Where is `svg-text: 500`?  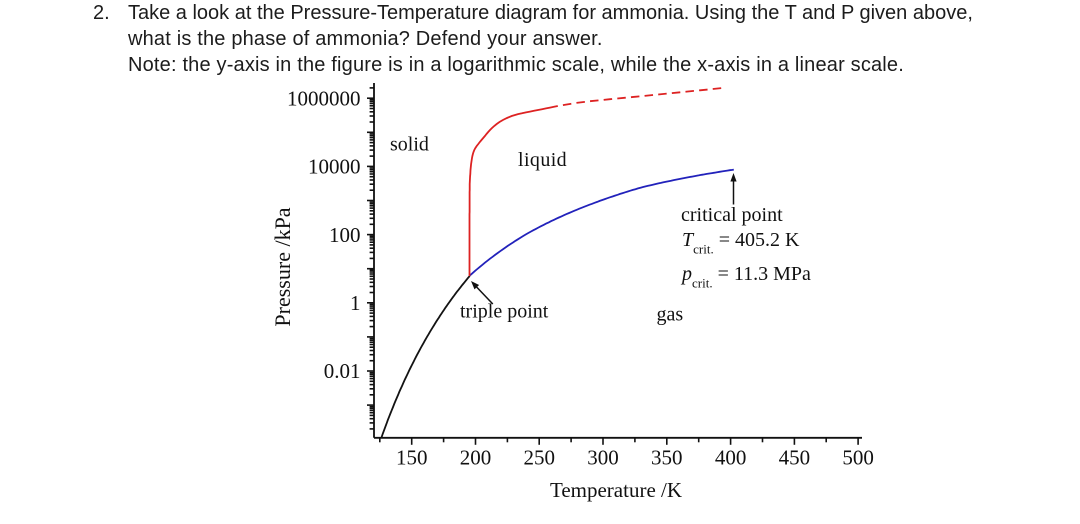 svg-text: 500 is located at coordinates (858, 458).